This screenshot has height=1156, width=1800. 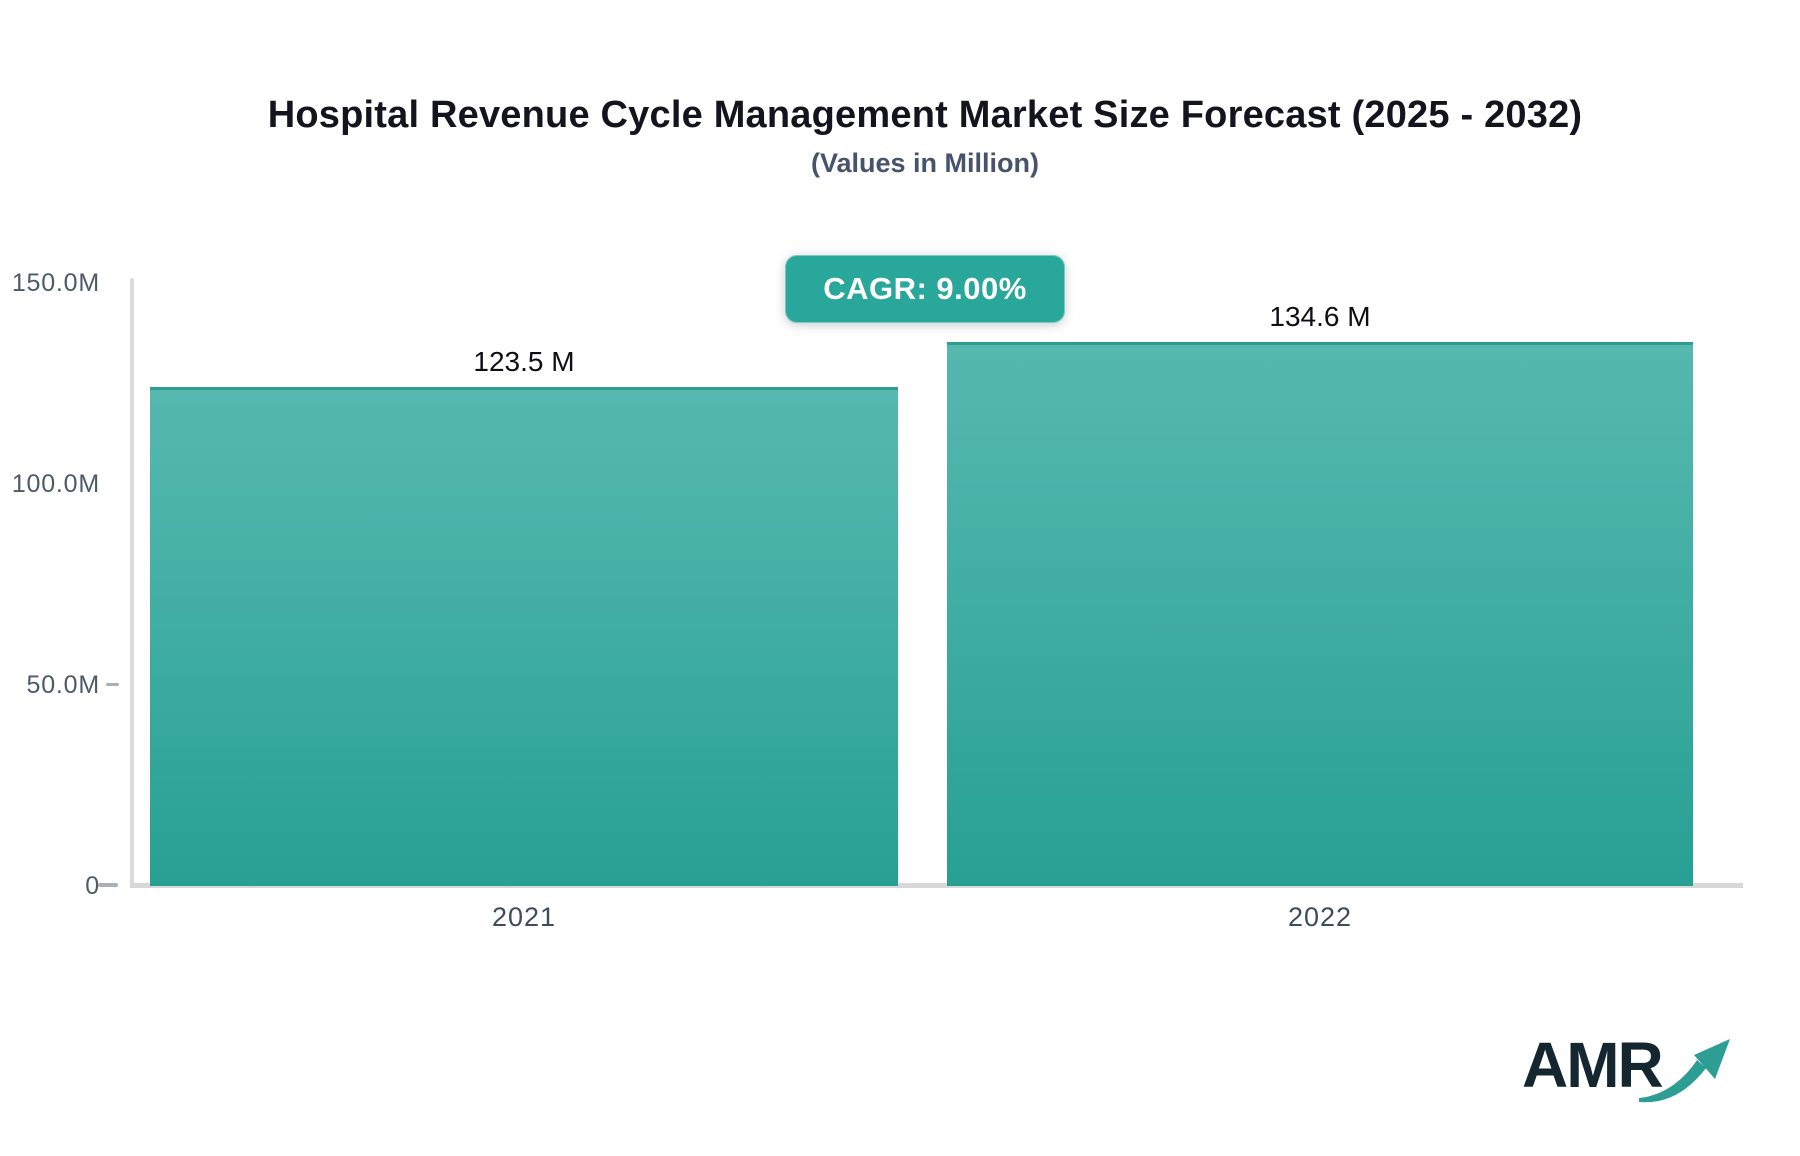 What do you see at coordinates (524, 917) in the screenshot?
I see `x-axis-label-2021: 2021` at bounding box center [524, 917].